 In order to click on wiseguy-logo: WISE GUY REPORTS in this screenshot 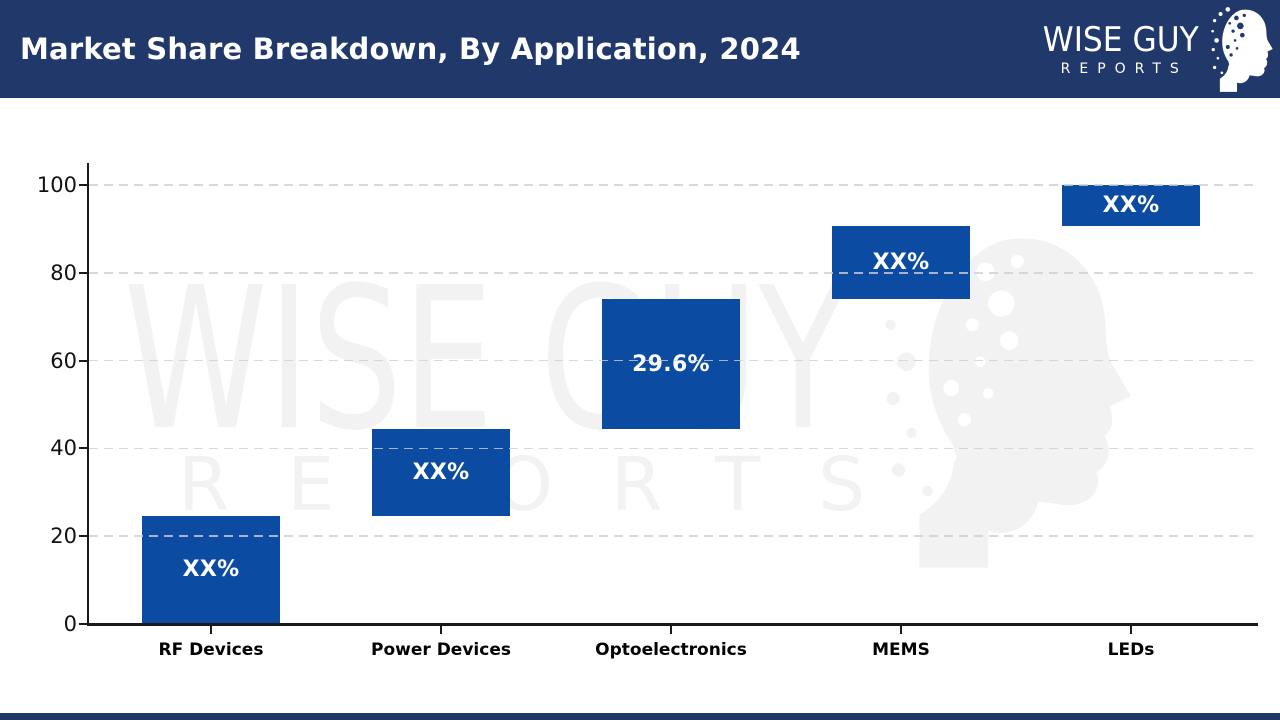, I will do `click(1155, 49)`.